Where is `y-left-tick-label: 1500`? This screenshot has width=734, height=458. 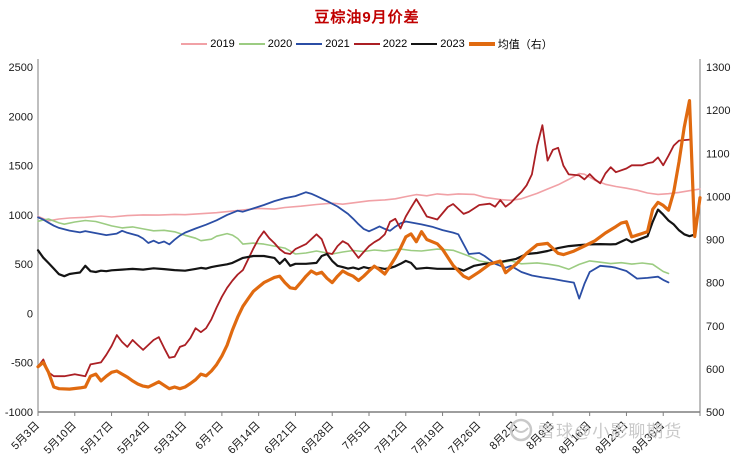
y-left-tick-label: 1500 is located at coordinates (21, 167).